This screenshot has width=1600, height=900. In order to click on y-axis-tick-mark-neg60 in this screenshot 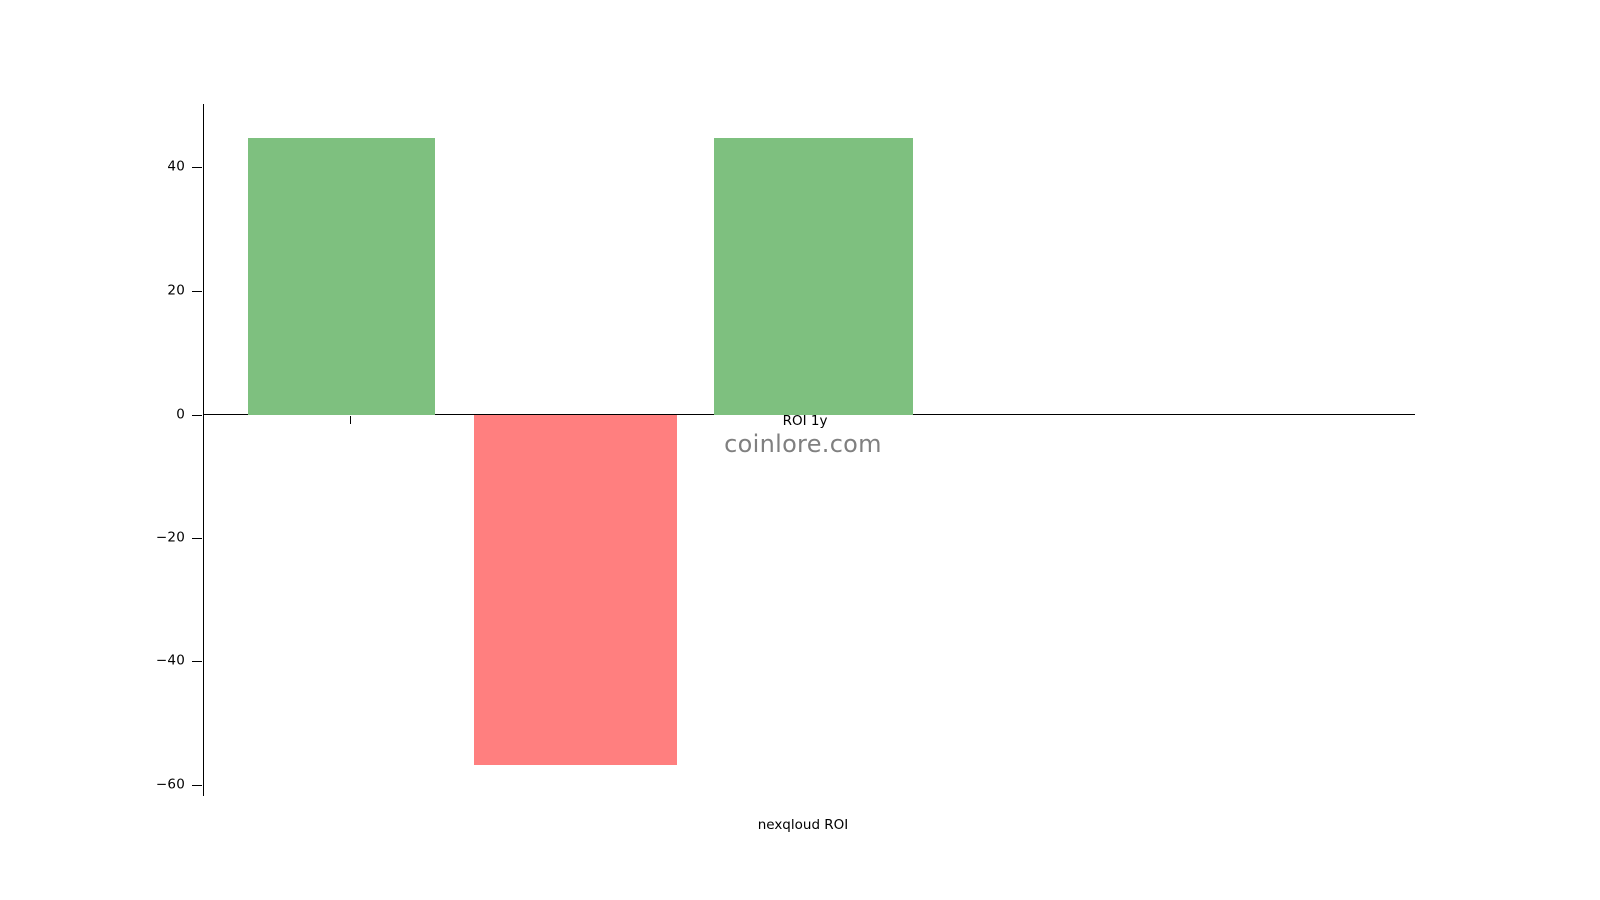, I will do `click(197, 785)`.